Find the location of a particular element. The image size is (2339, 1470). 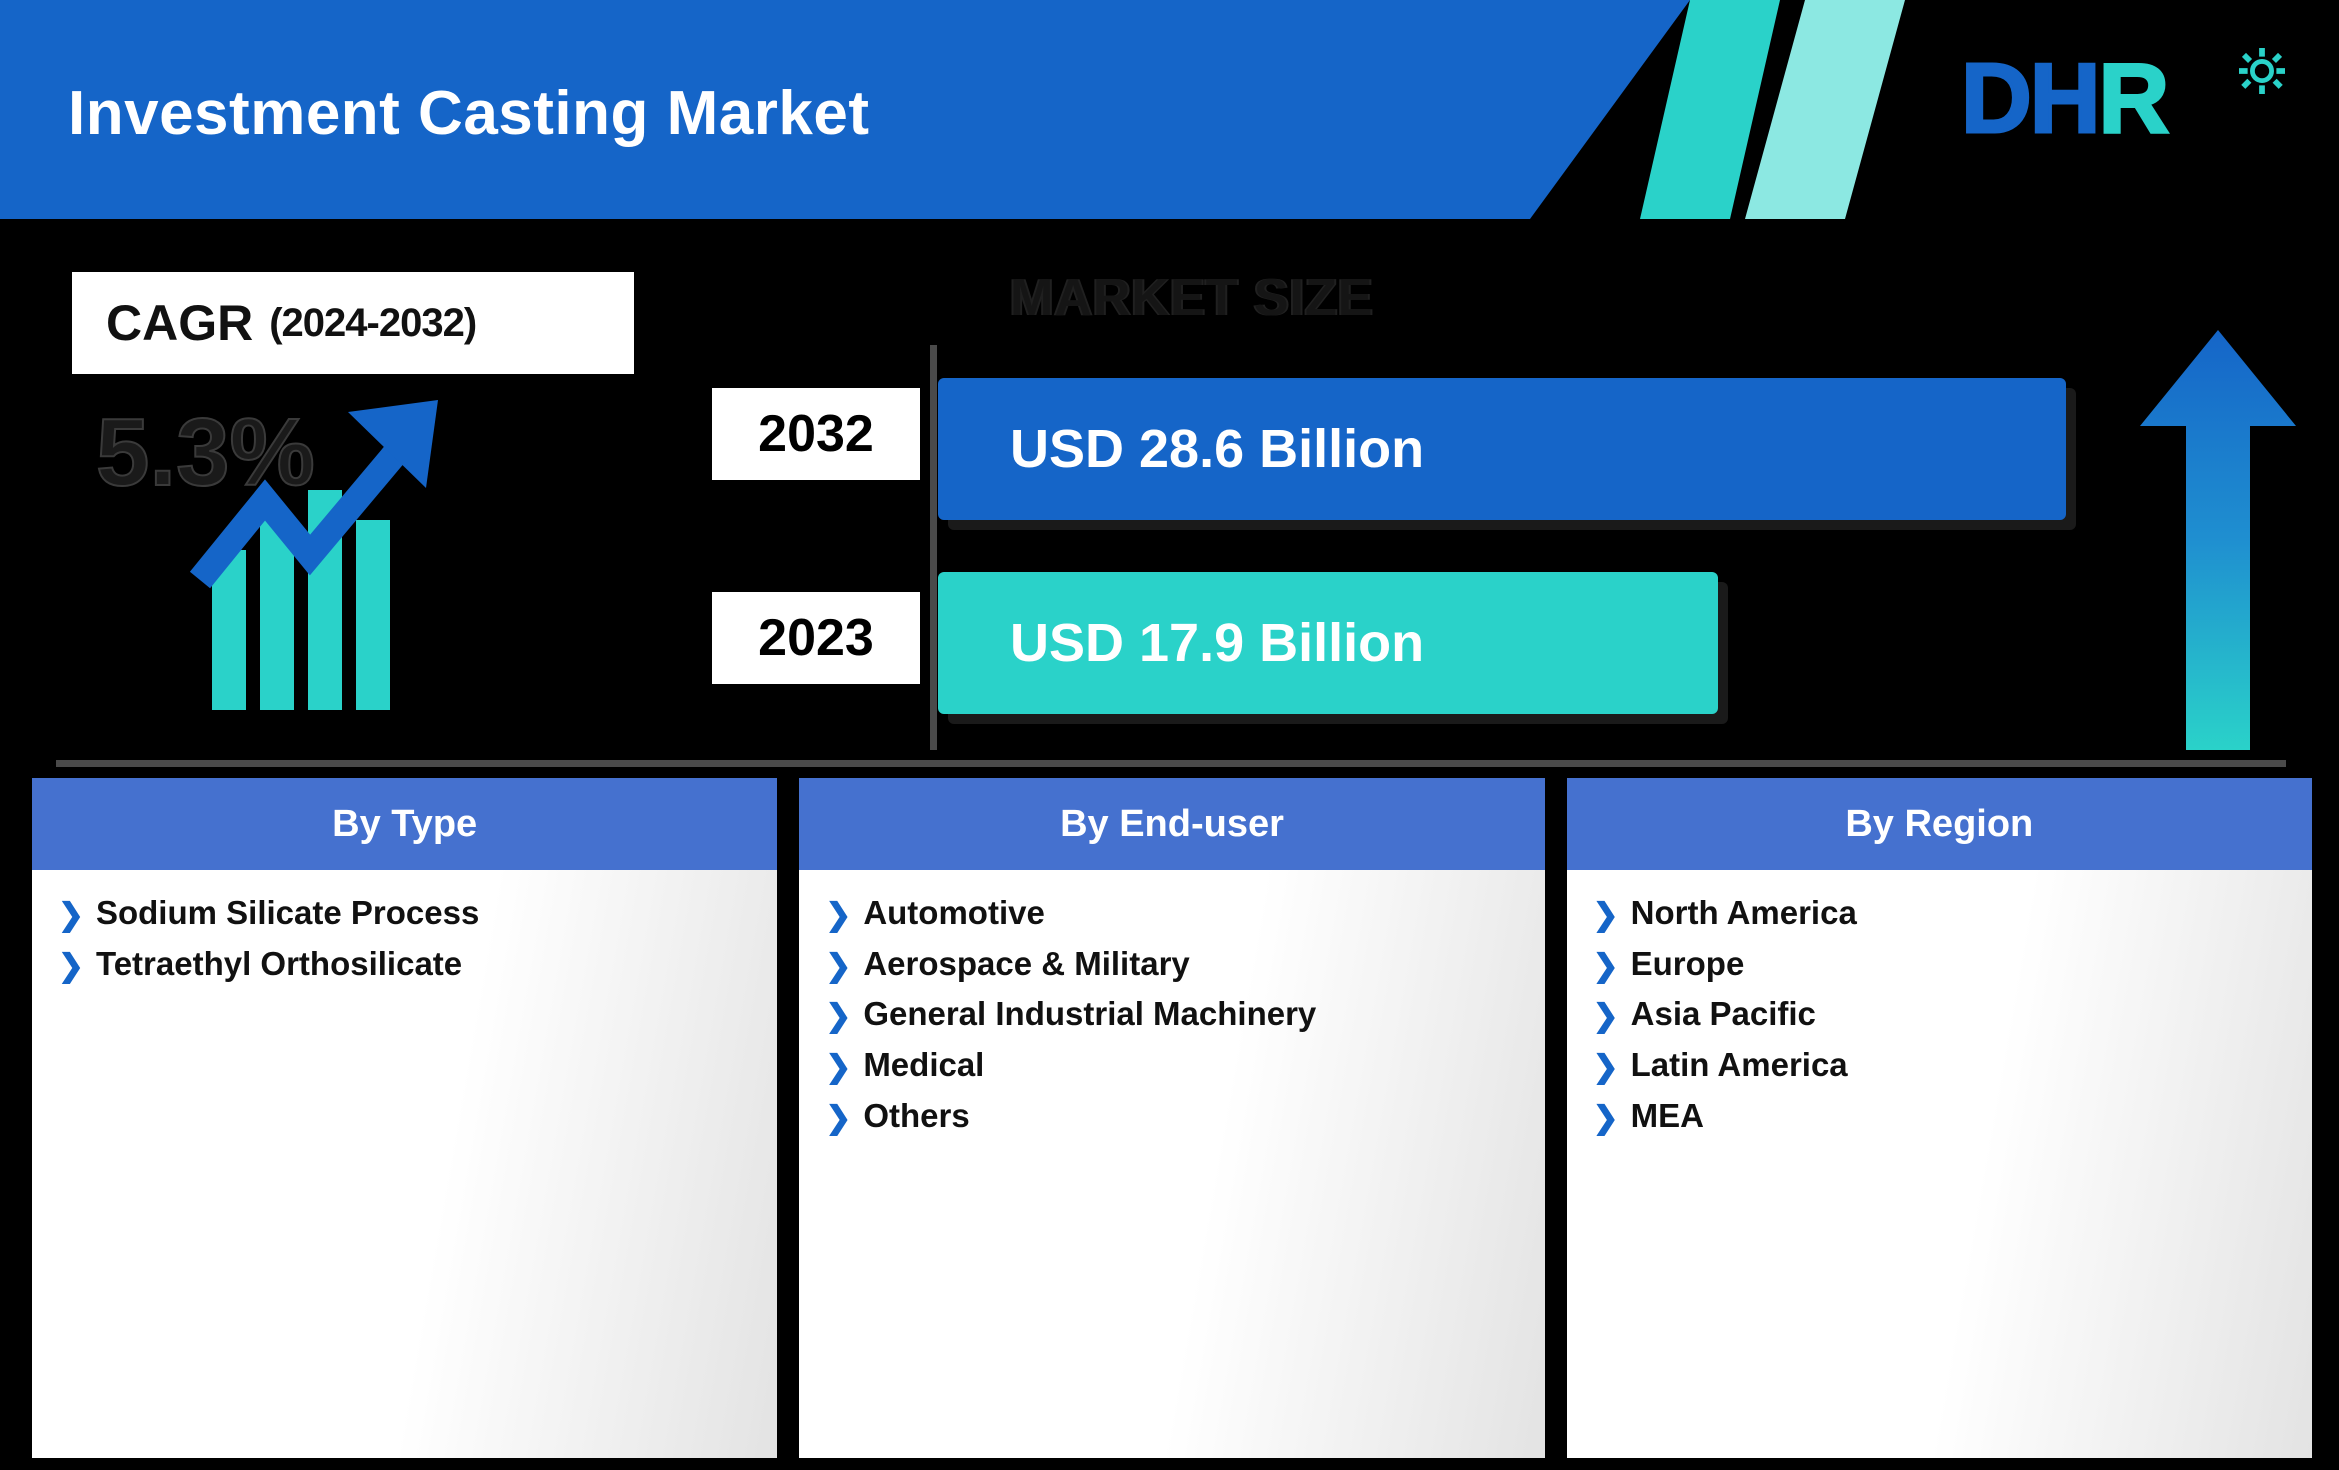

list-item: ❯ Europe is located at coordinates (1952, 963).